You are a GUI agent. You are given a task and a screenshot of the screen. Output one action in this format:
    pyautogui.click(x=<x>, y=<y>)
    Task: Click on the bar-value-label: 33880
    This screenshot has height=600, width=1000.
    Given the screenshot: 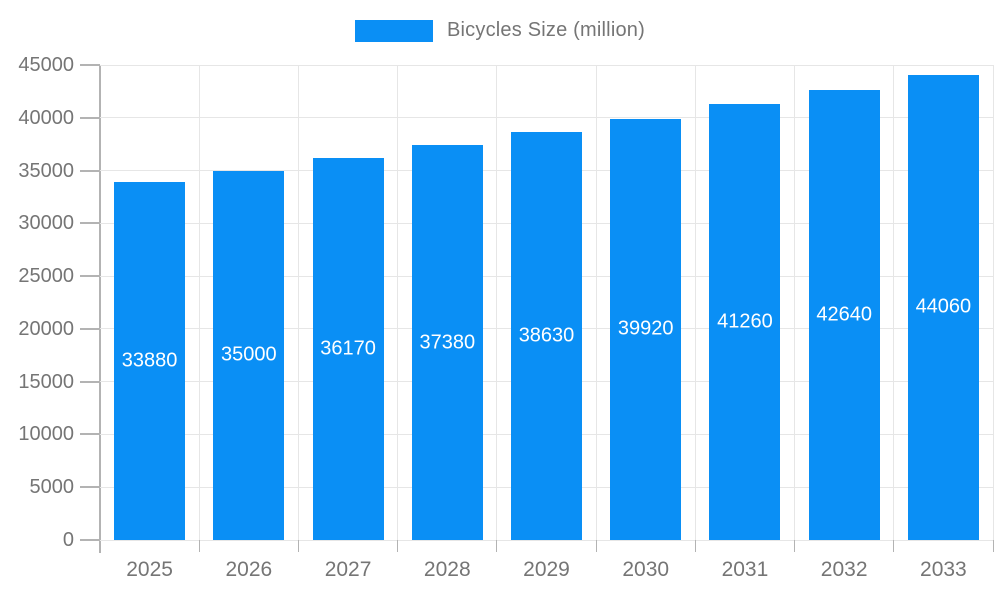 What is the action you would take?
    pyautogui.click(x=149, y=360)
    